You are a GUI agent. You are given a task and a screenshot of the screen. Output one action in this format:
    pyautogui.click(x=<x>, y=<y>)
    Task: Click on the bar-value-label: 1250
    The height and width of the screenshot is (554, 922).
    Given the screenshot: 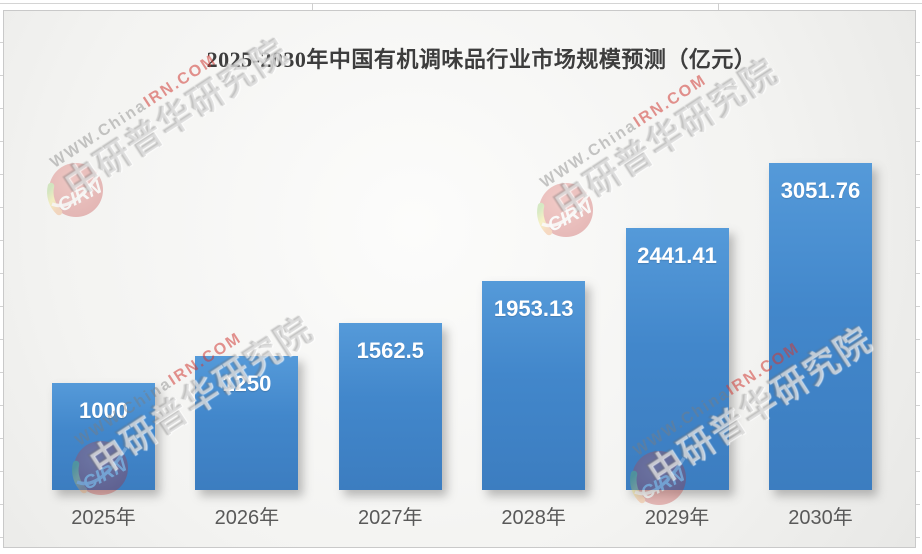 What is the action you would take?
    pyautogui.click(x=247, y=383)
    